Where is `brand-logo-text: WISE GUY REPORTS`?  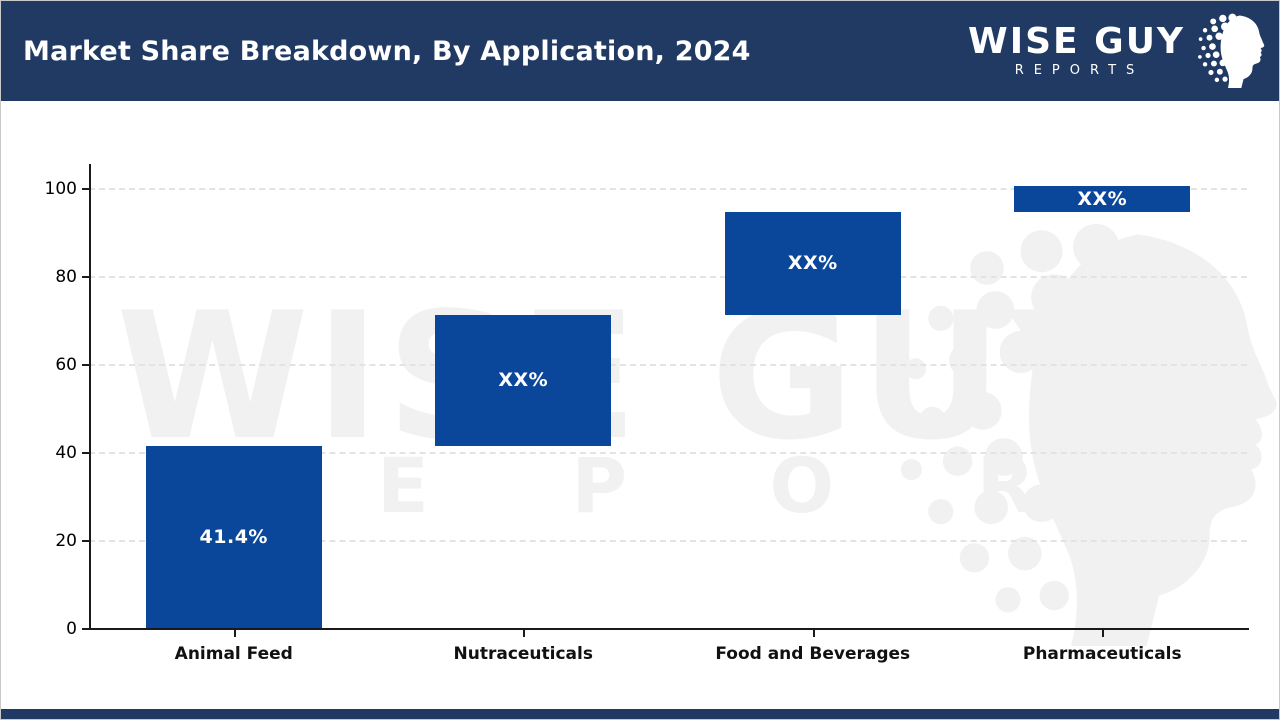
brand-logo-text: WISE GUY REPORTS is located at coordinates (1076, 50).